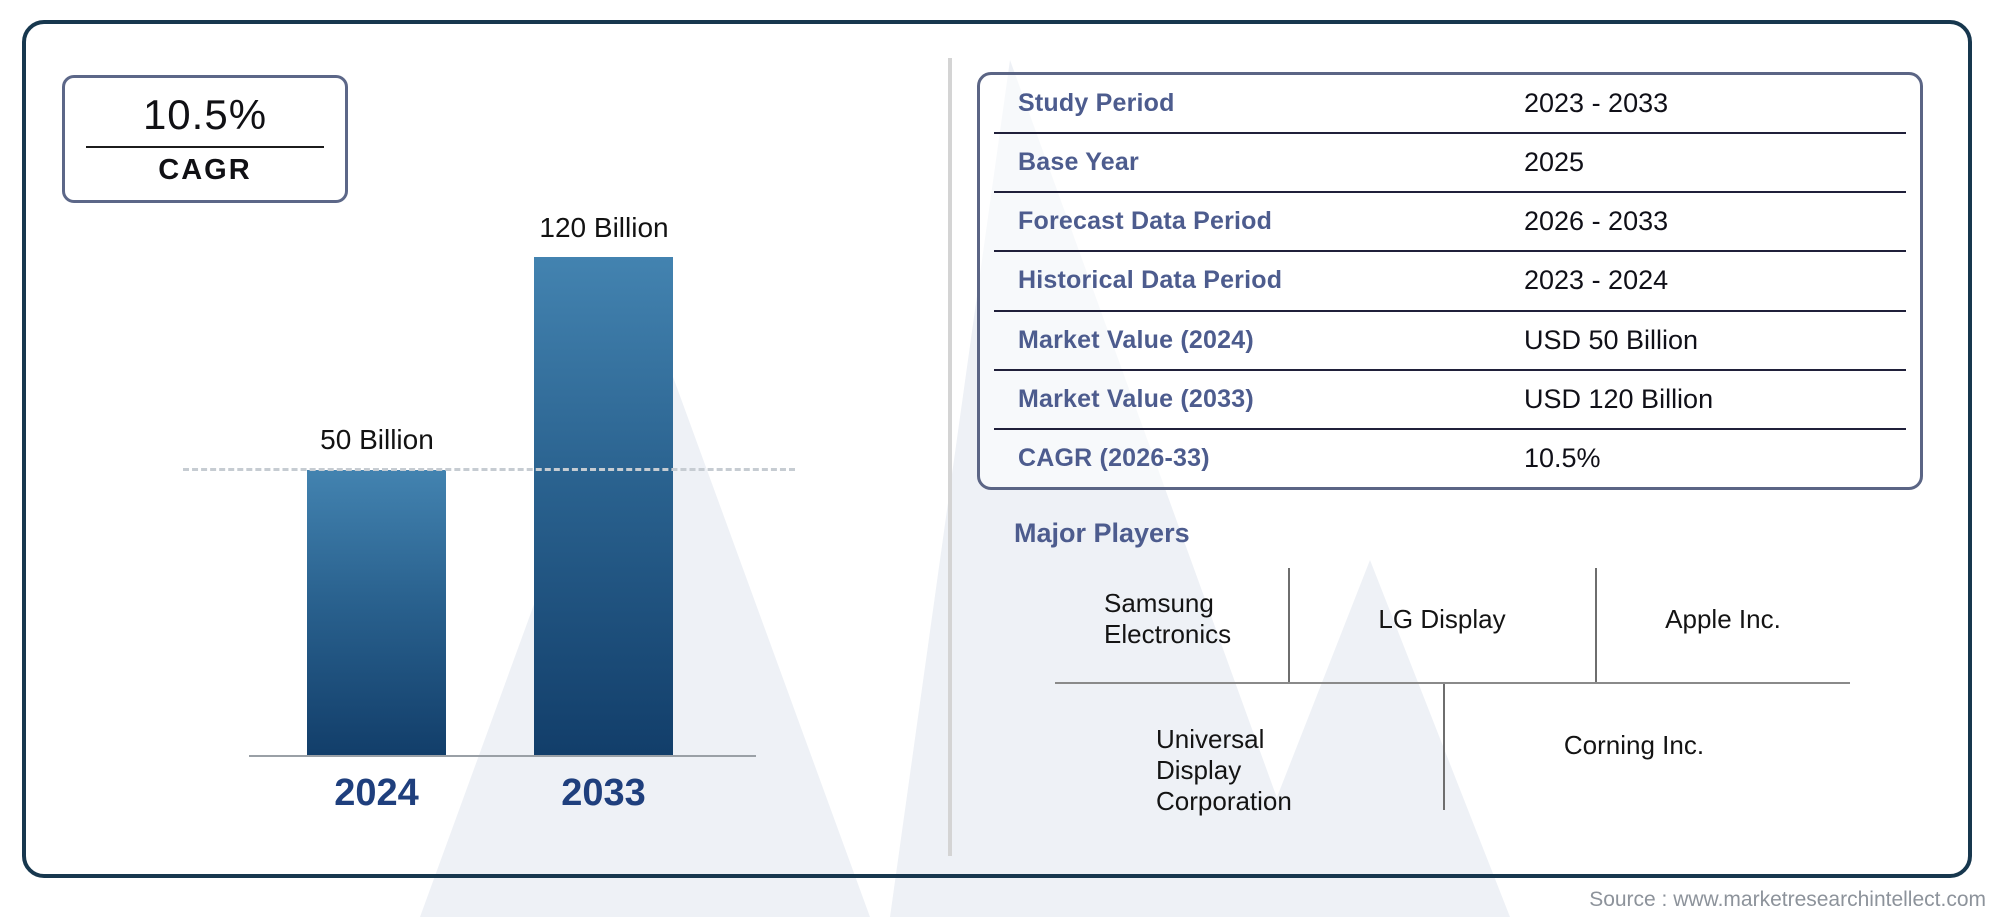 The width and height of the screenshot is (2000, 917). What do you see at coordinates (1450, 164) in the screenshot?
I see `table-row: Base Year 2025` at bounding box center [1450, 164].